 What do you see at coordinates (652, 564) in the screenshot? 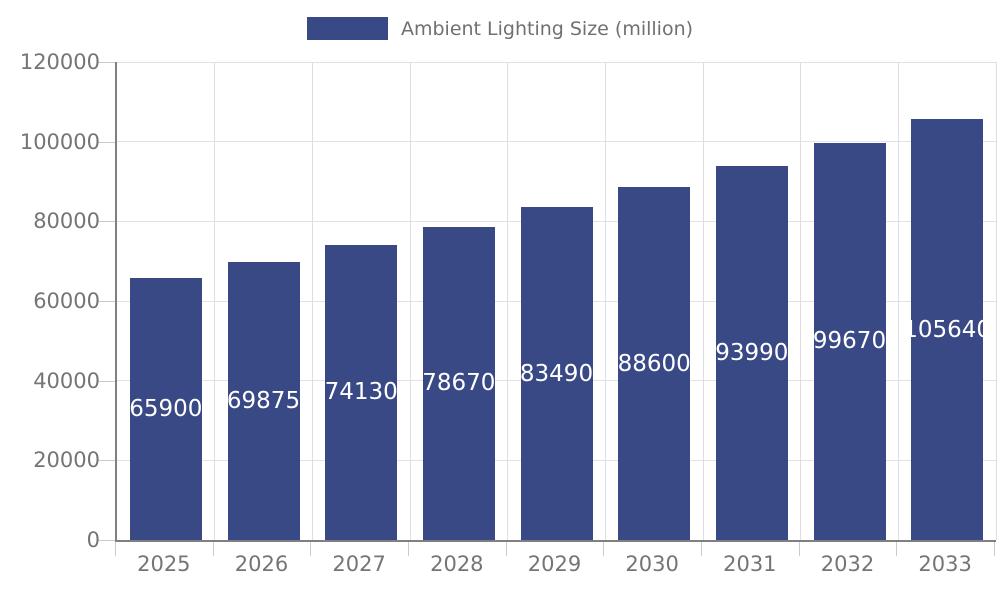
I see `x-axis-tick-label: 2030` at bounding box center [652, 564].